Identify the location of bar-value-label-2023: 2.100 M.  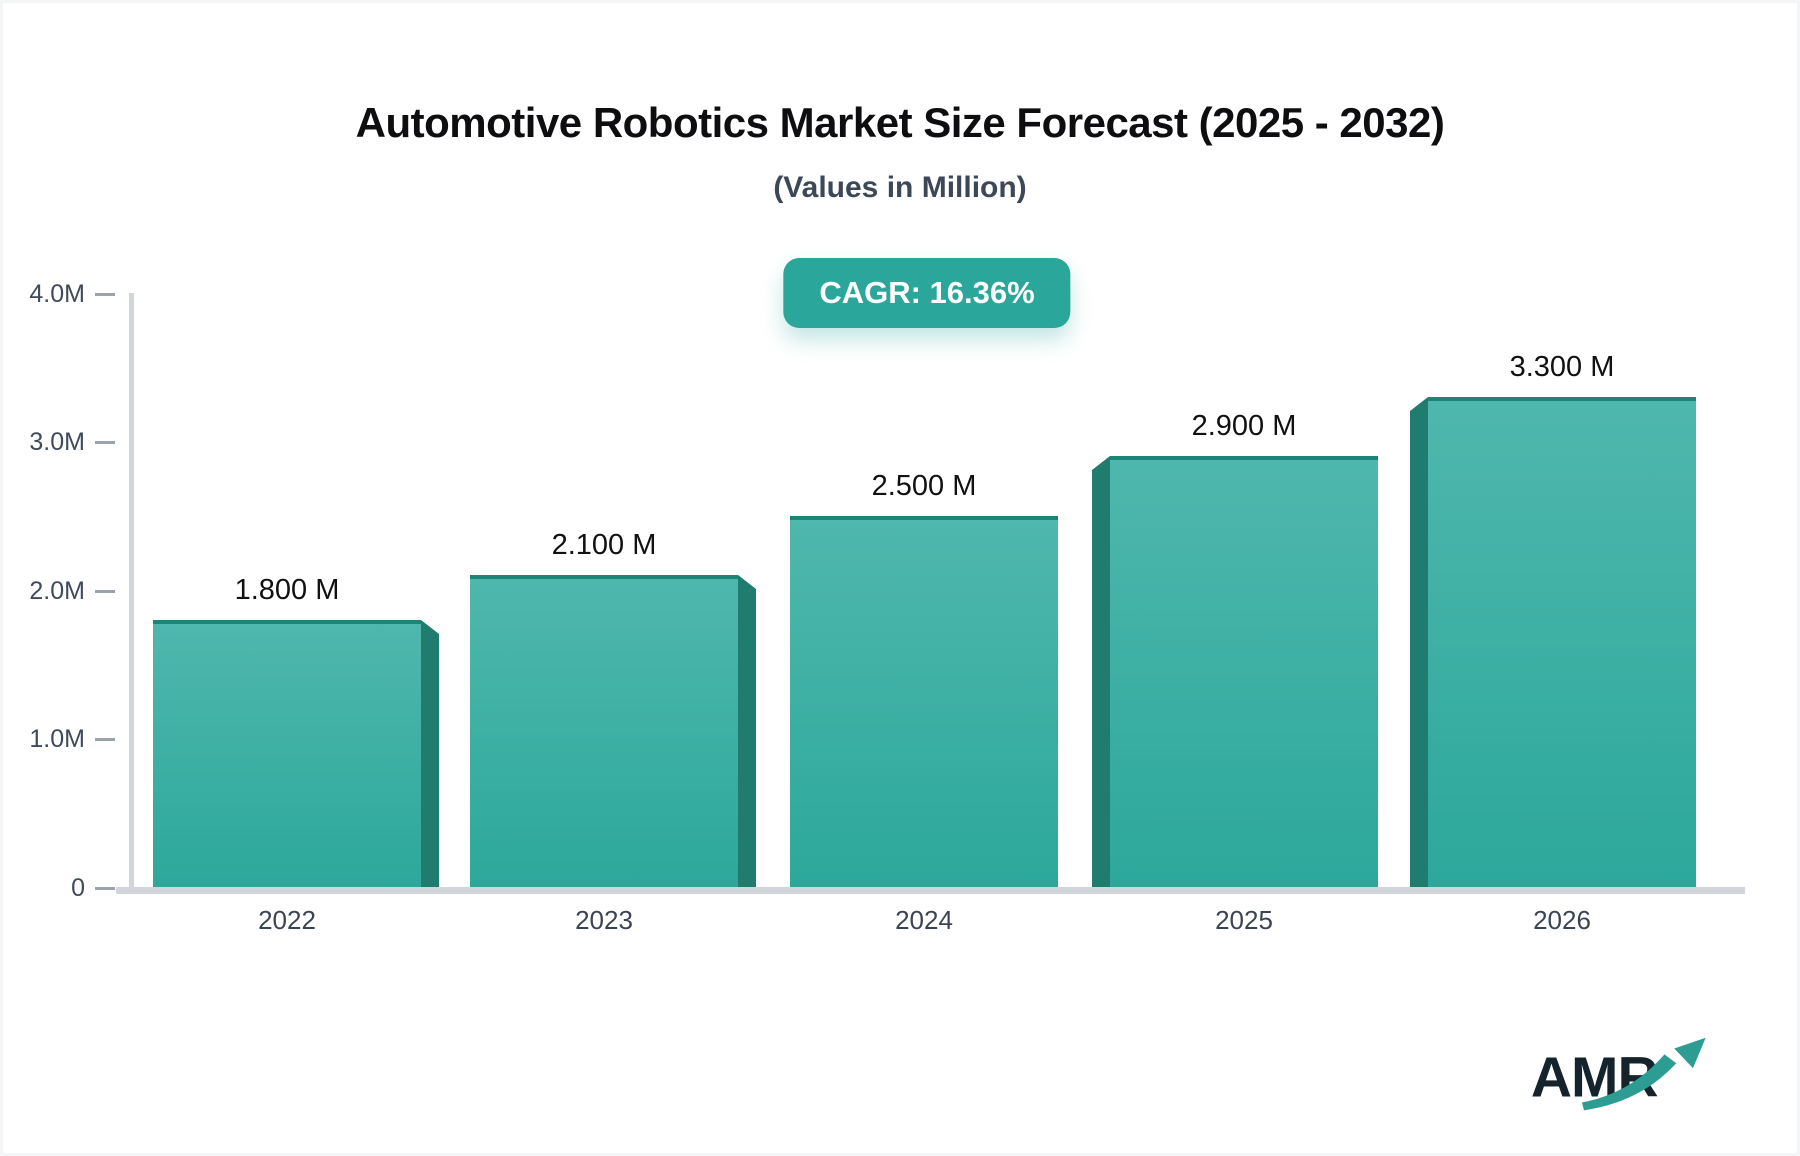
(604, 545).